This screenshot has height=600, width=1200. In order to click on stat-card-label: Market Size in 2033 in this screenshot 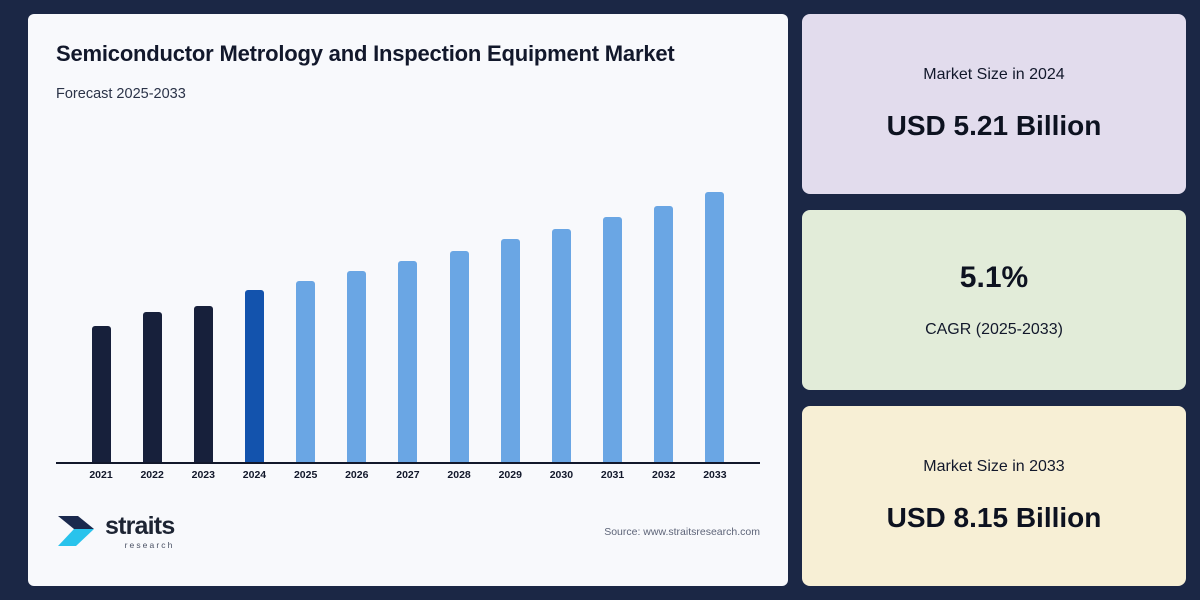, I will do `click(994, 466)`.